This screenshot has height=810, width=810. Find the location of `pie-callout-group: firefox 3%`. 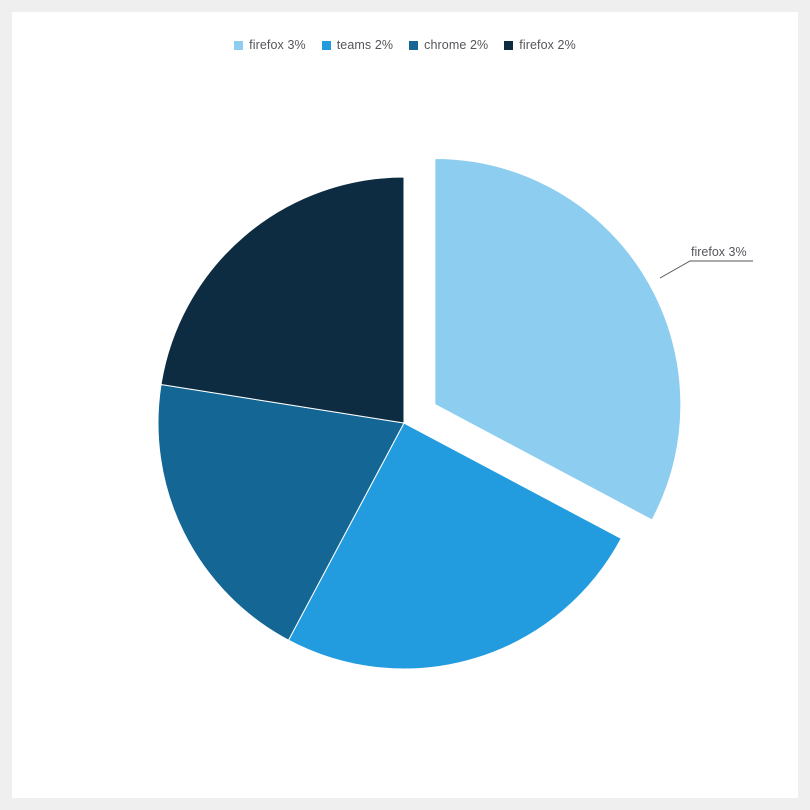

pie-callout-group: firefox 3% is located at coordinates (706, 262).